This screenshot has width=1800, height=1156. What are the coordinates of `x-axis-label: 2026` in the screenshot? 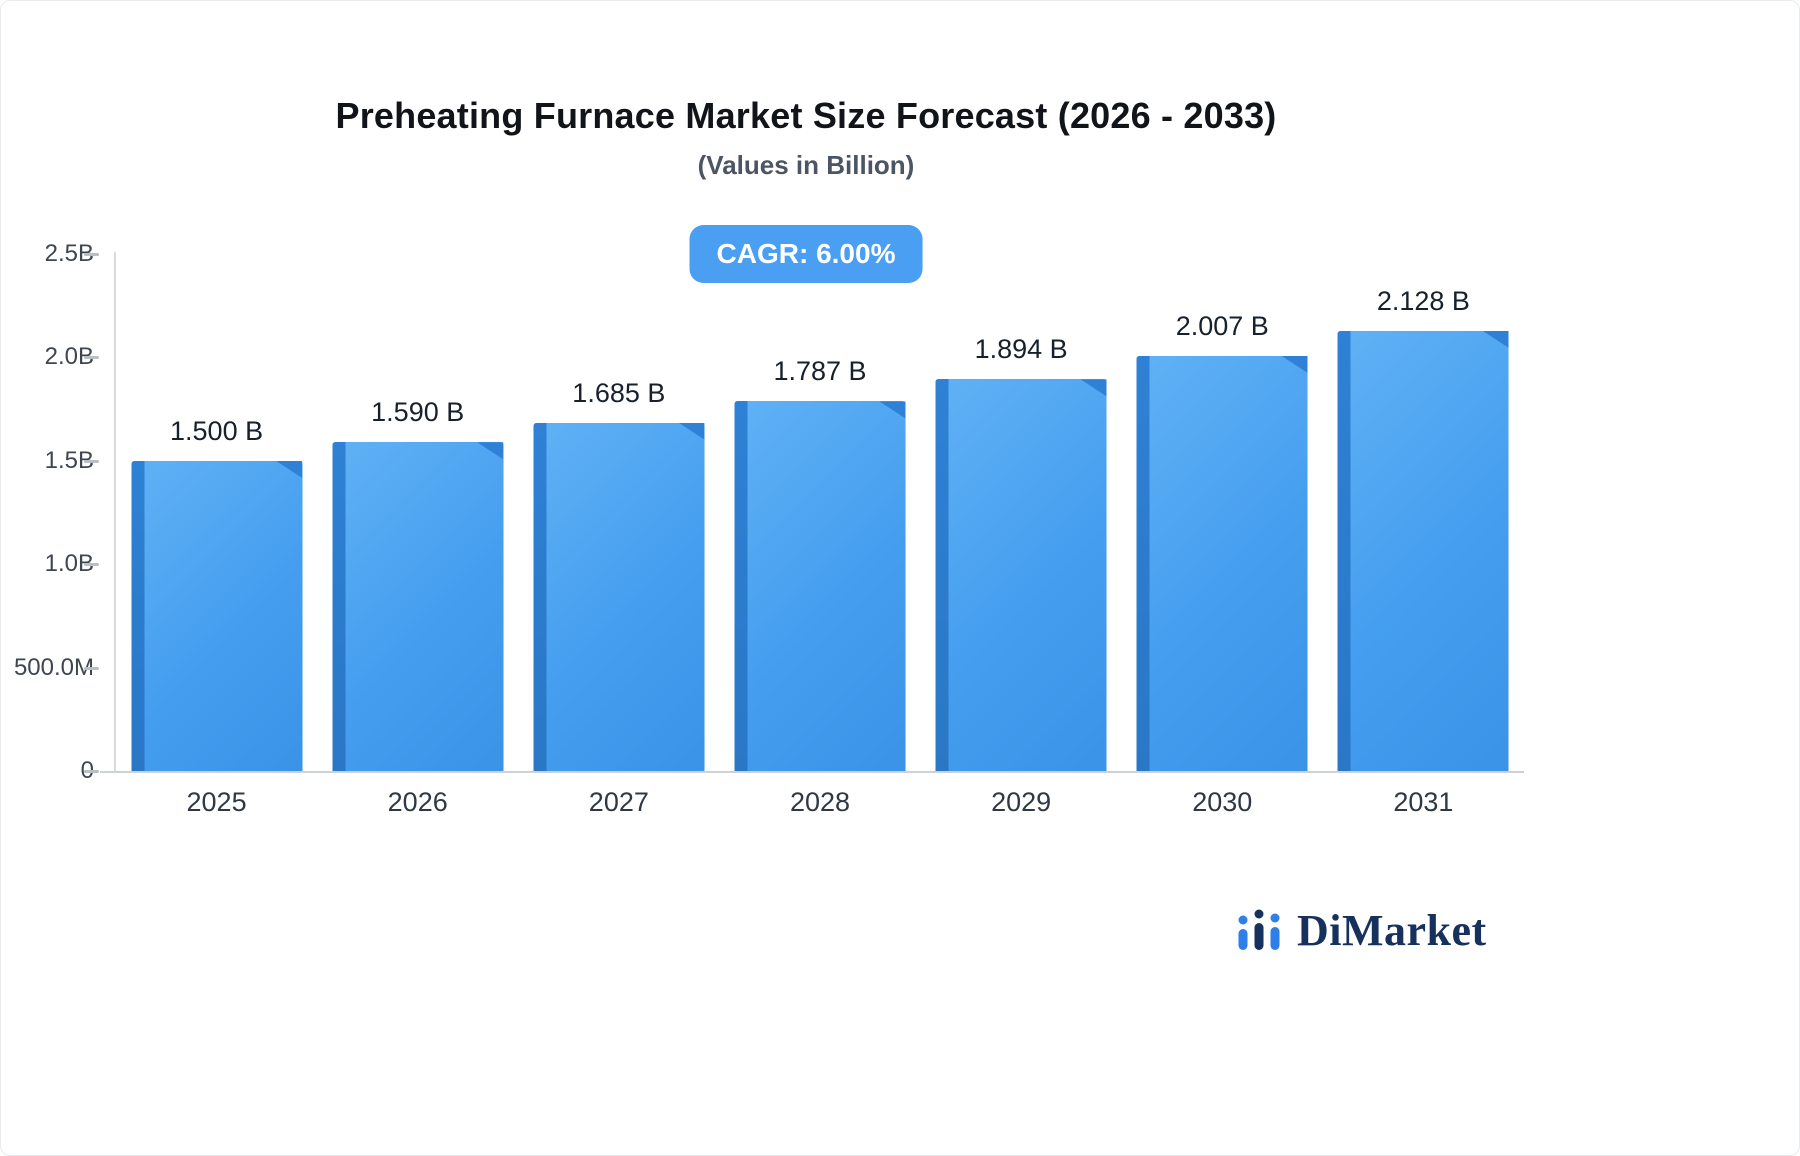 It's located at (417, 802).